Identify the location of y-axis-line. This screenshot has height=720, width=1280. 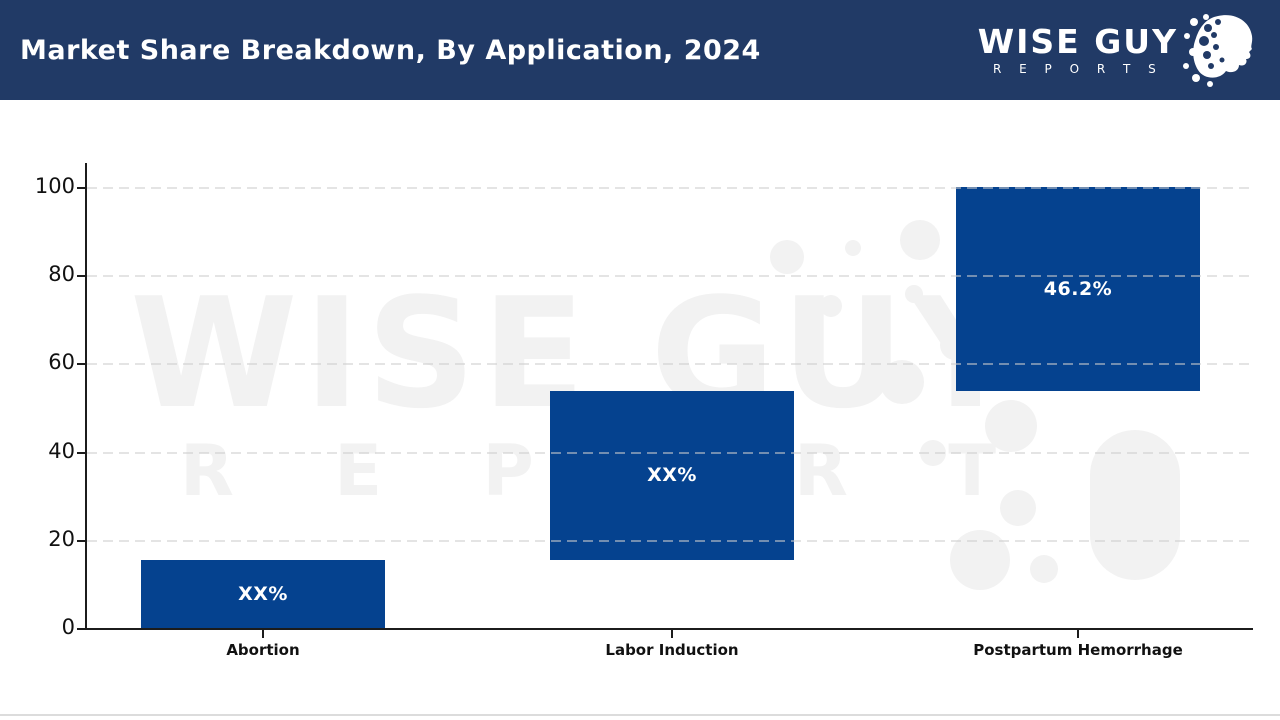
(86, 396).